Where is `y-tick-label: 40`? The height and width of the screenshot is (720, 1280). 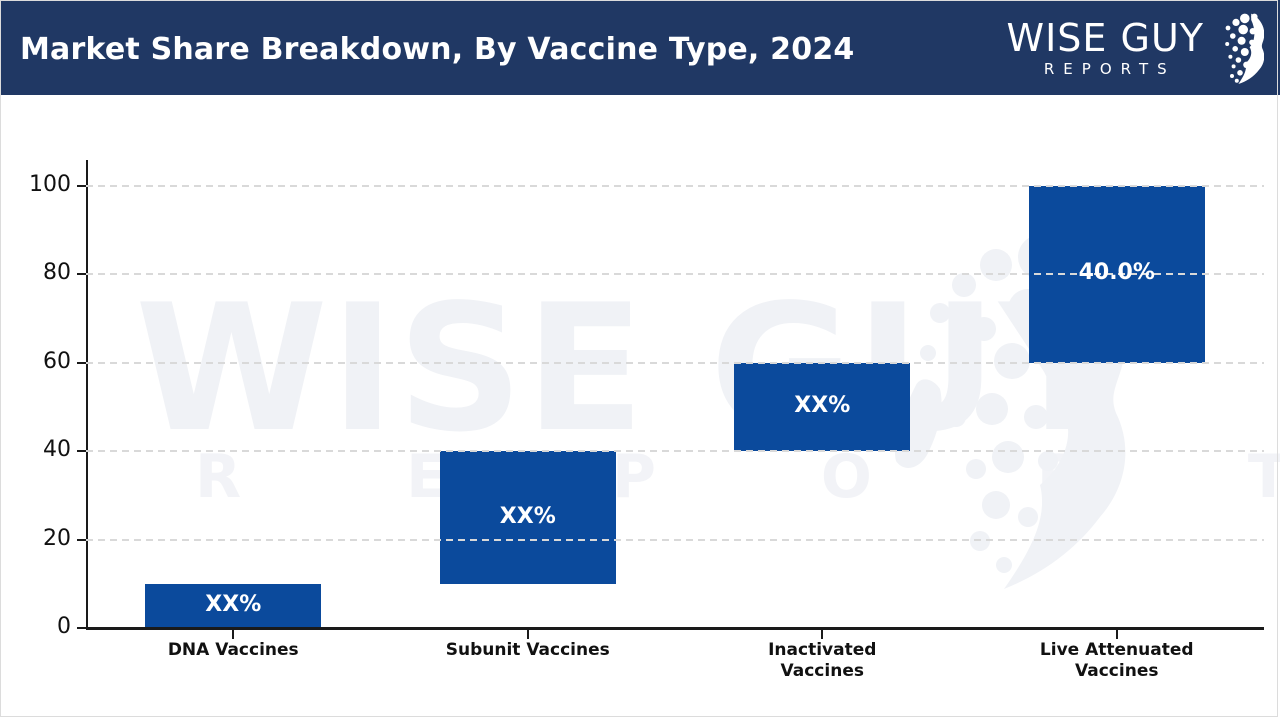 y-tick-label: 40 is located at coordinates (57, 450).